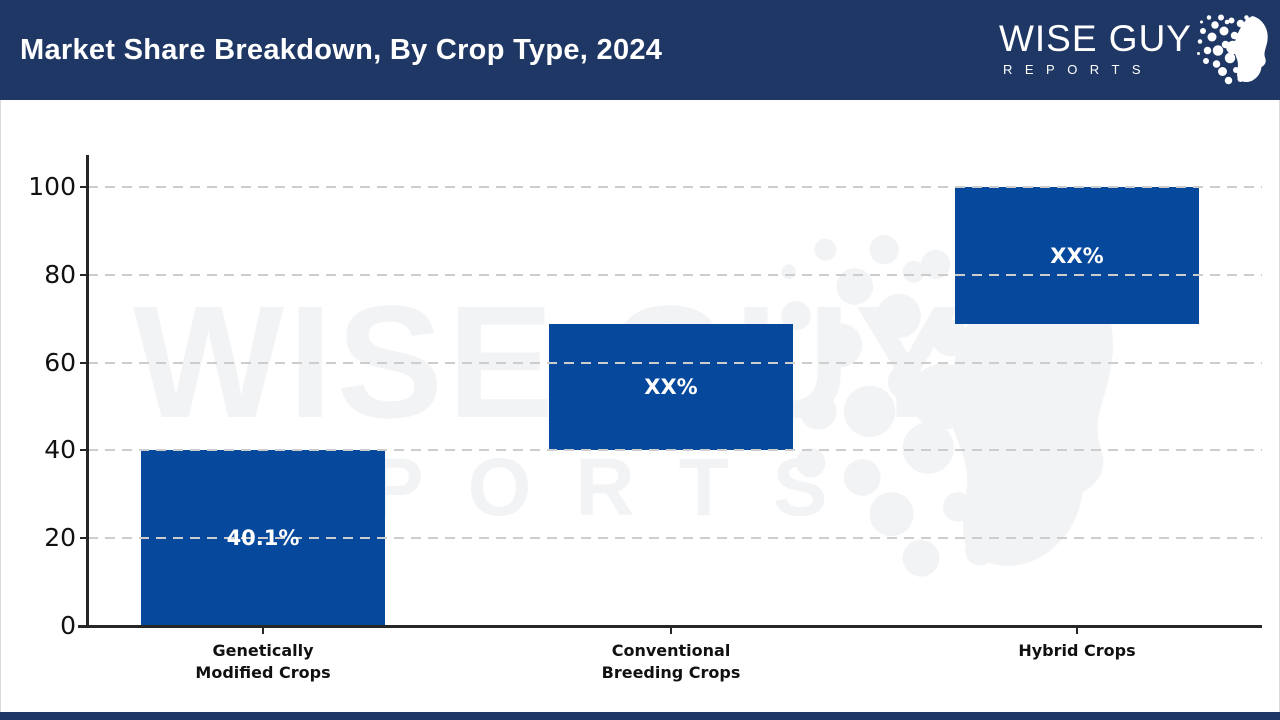 This screenshot has height=720, width=1280. What do you see at coordinates (263, 538) in the screenshot?
I see `bar-value-label: 40.1%` at bounding box center [263, 538].